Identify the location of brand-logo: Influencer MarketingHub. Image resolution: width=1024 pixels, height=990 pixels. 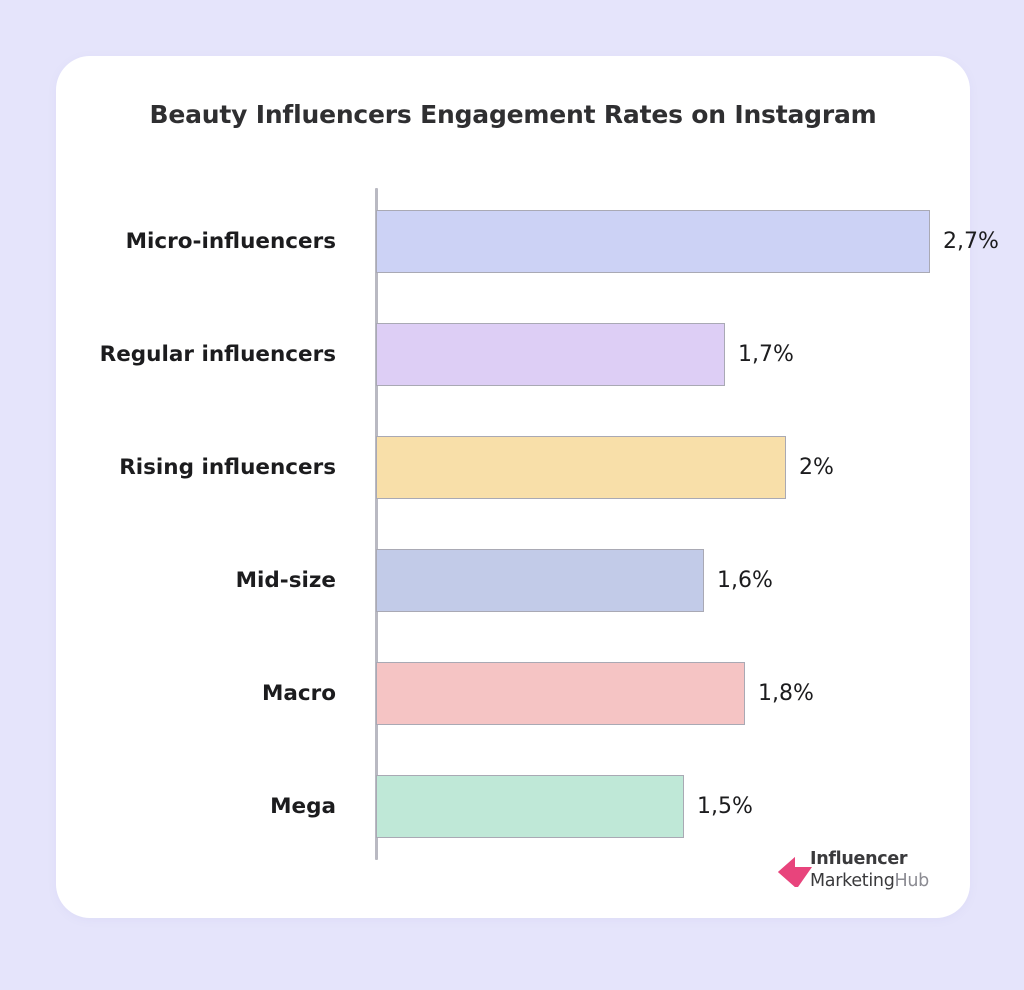
(860, 872).